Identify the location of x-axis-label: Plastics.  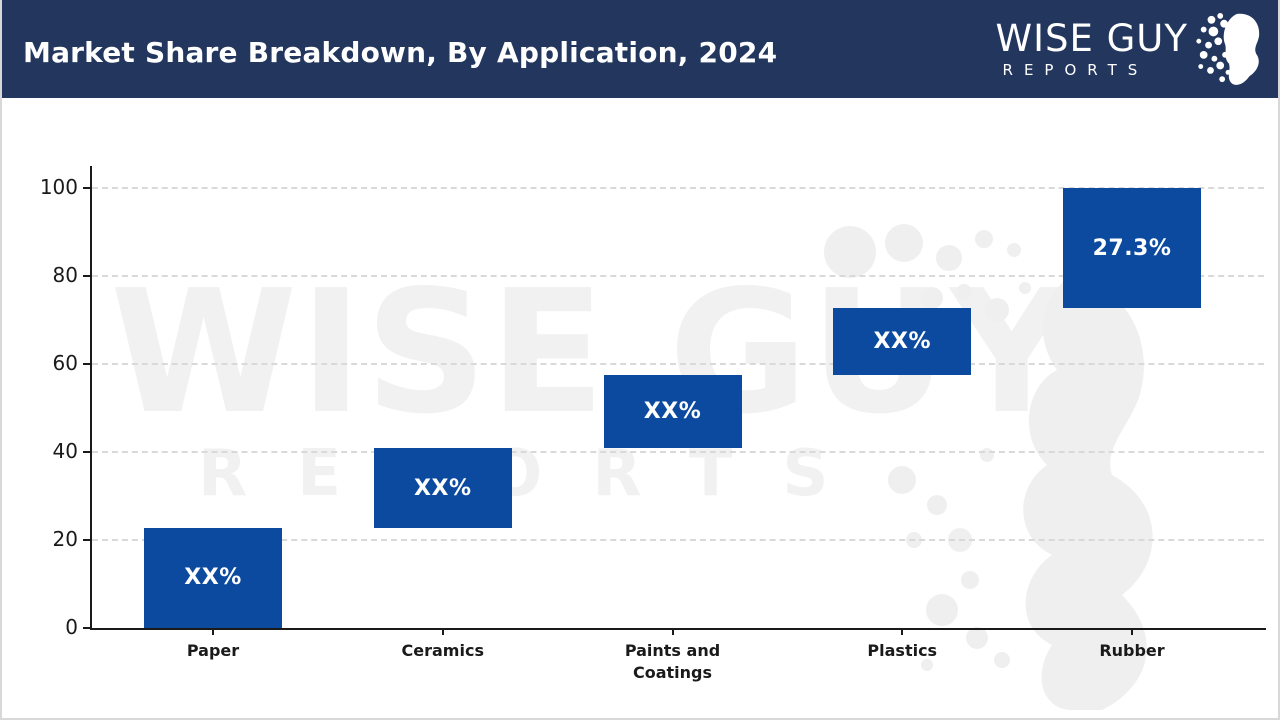
(902, 650).